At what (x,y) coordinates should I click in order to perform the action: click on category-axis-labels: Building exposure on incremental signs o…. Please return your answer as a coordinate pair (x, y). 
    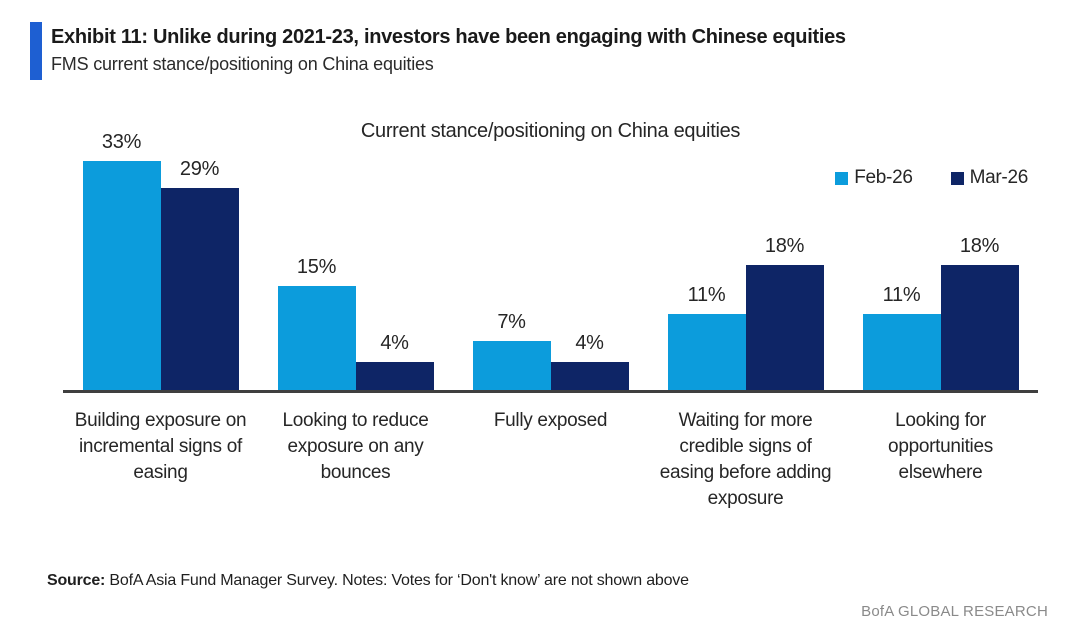
    Looking at the image, I should click on (550, 460).